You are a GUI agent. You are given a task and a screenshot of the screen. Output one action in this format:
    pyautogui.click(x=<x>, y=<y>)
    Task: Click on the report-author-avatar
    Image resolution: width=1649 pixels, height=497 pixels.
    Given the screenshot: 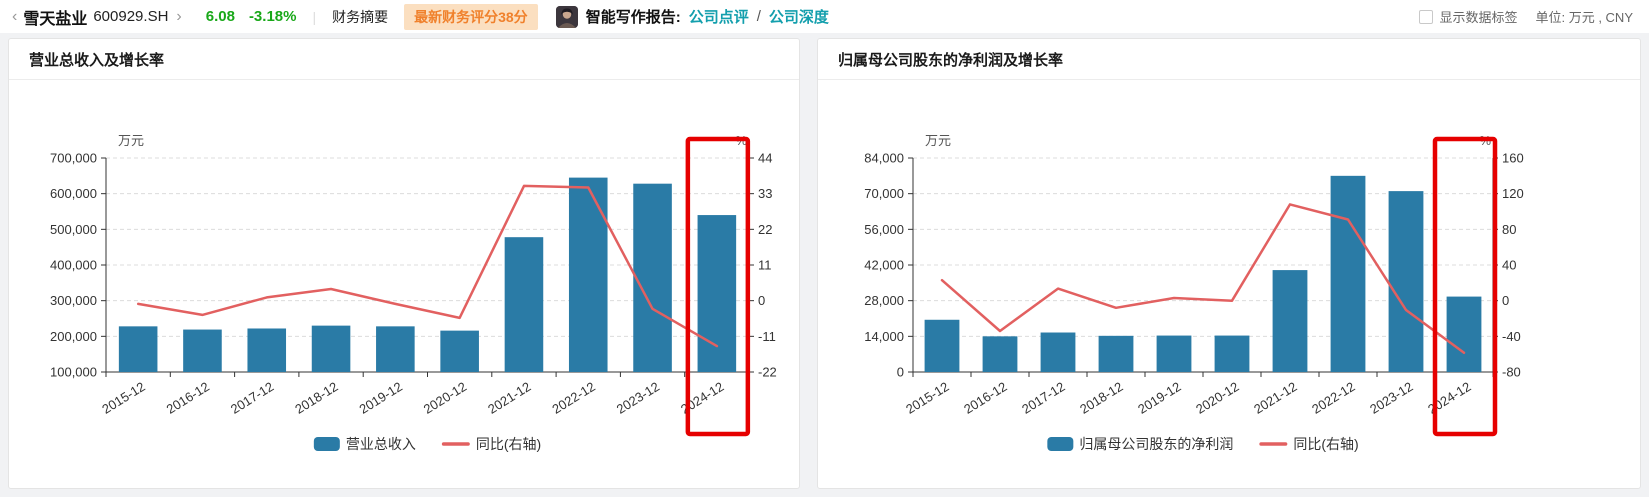 What is the action you would take?
    pyautogui.click(x=566, y=16)
    